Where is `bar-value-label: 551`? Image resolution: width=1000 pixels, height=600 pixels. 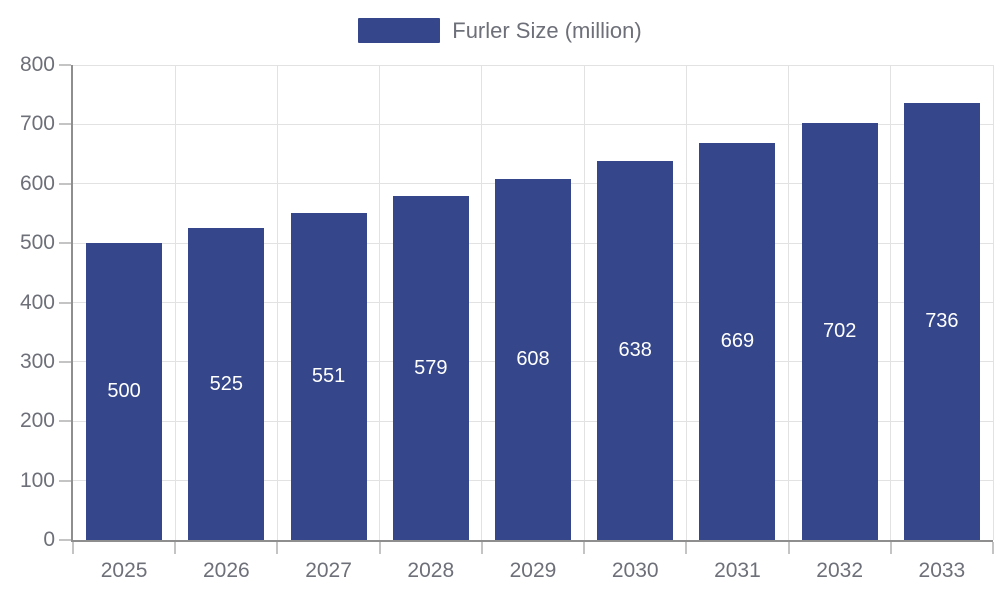 bar-value-label: 551 is located at coordinates (328, 375).